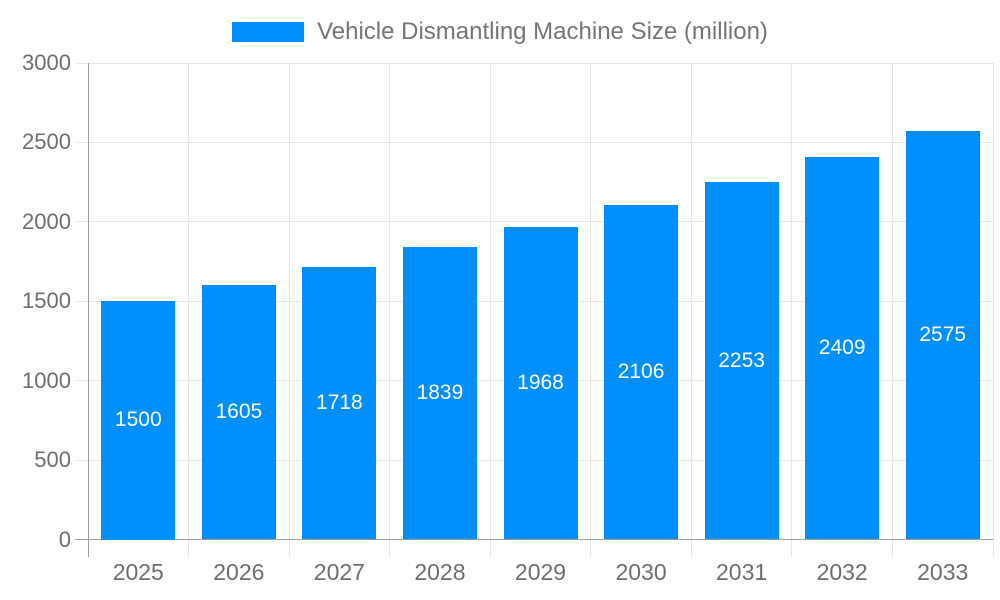  I want to click on bar-value-label: 1605, so click(239, 412).